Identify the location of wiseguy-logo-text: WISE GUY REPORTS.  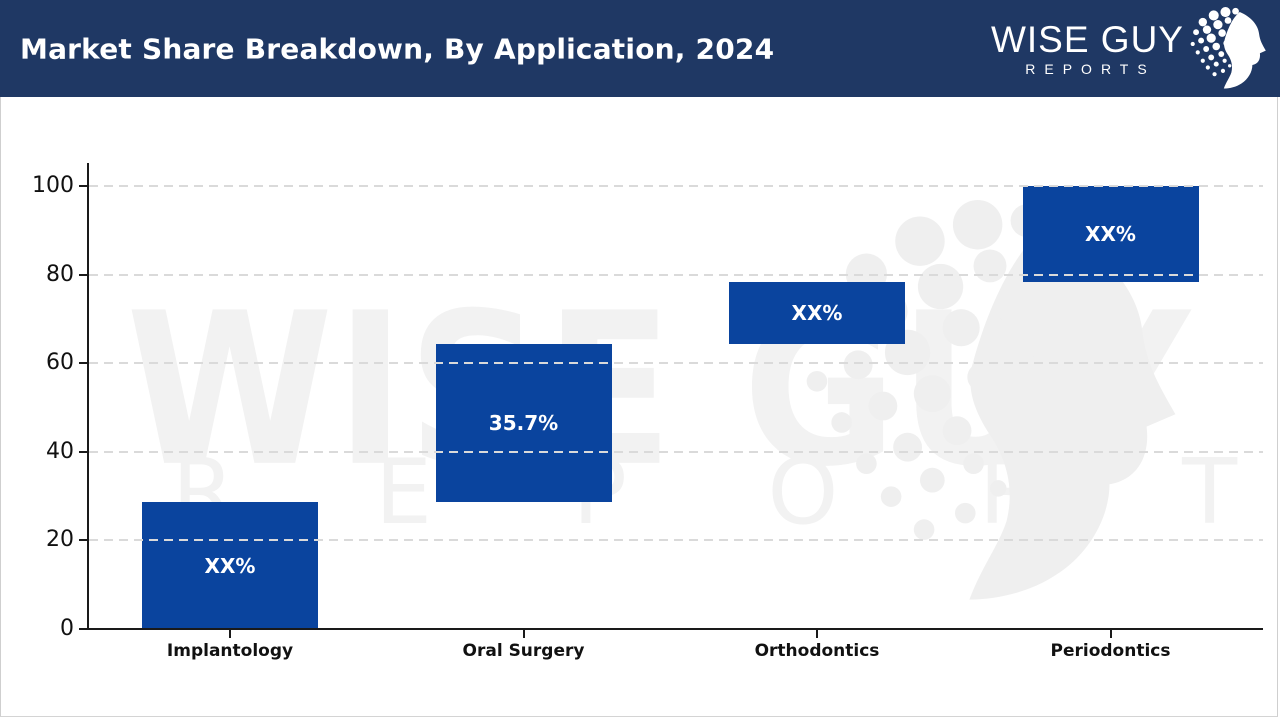
(1087, 48).